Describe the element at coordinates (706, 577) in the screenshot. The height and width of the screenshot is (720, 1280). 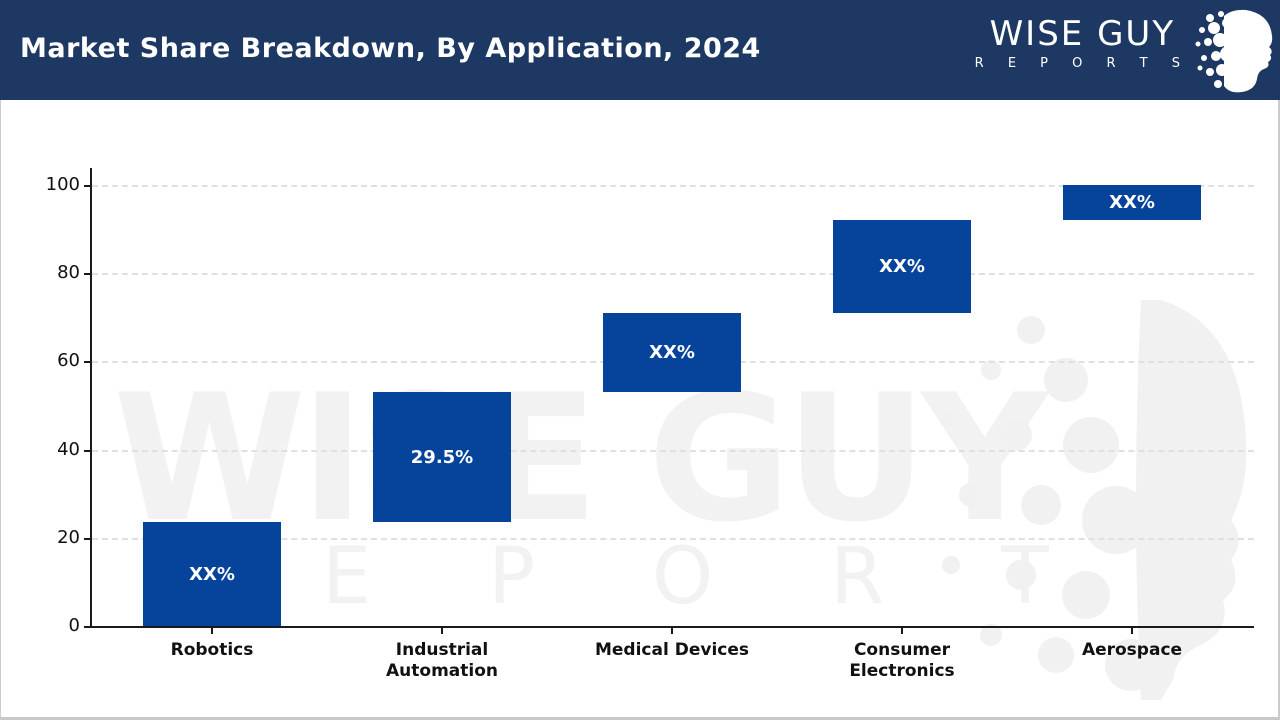
I see `watermark-subtext: R E P O R T S` at that location.